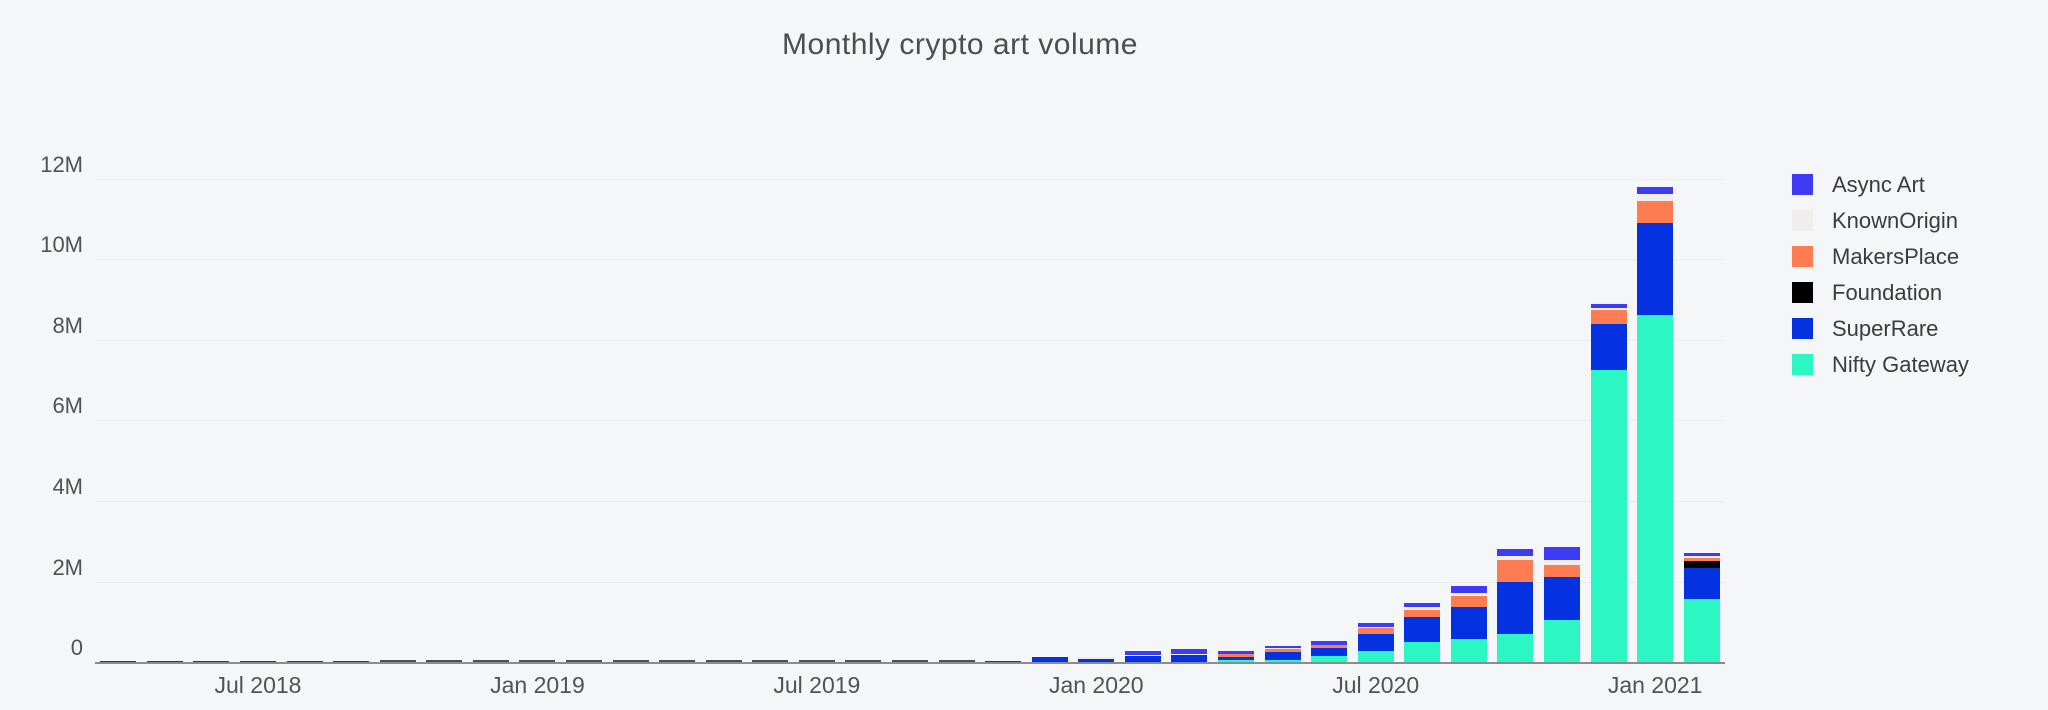  I want to click on x-axis-tick-label: Jan 2019, so click(537, 685).